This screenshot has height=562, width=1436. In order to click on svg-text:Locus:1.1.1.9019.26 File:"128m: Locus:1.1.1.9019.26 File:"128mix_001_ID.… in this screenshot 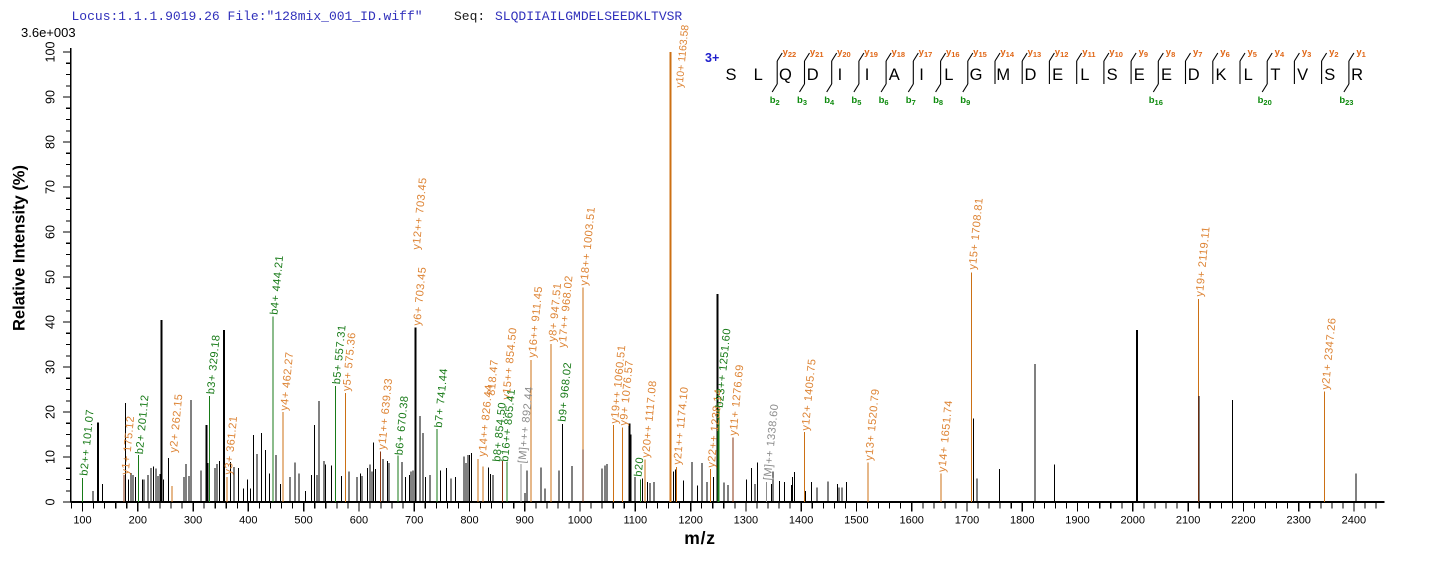, I will do `click(247, 16)`.